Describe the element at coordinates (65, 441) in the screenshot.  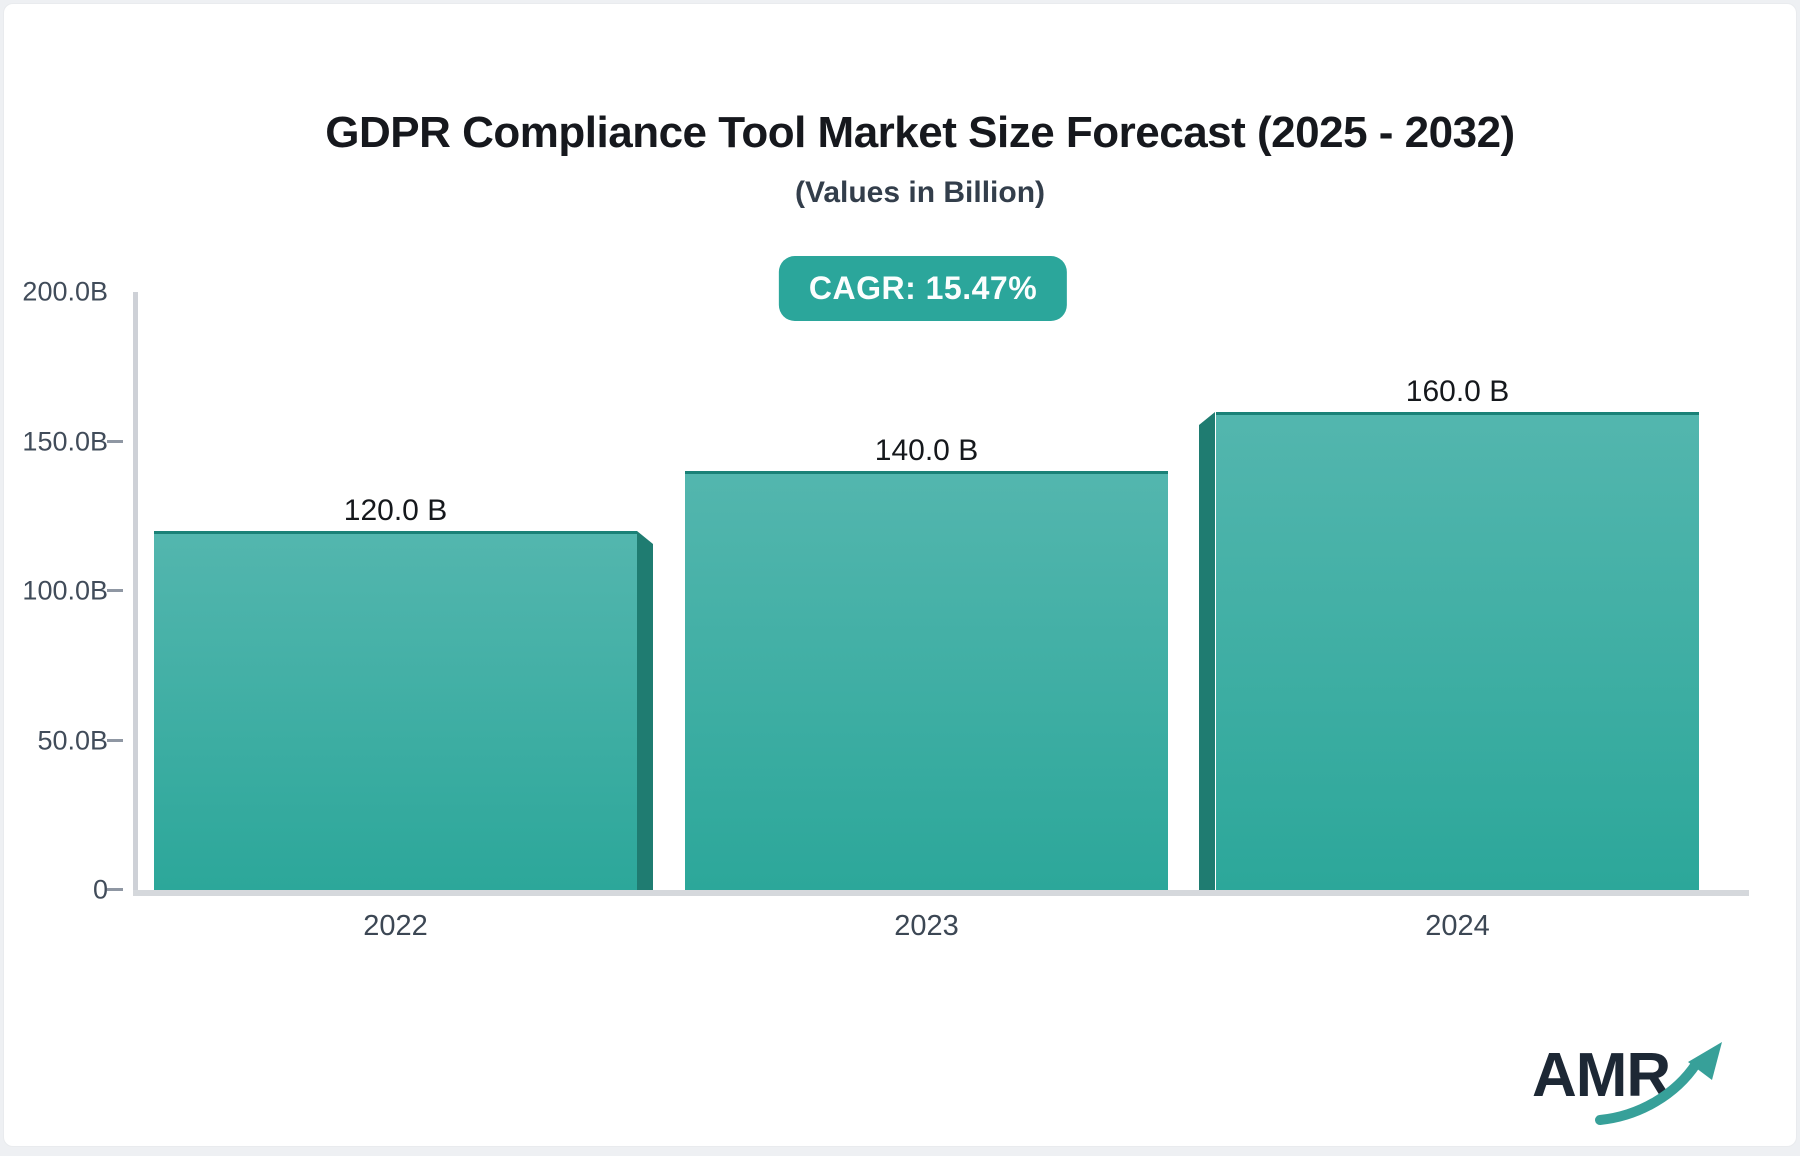
I see `y-axis-tick-label: 150.0B` at that location.